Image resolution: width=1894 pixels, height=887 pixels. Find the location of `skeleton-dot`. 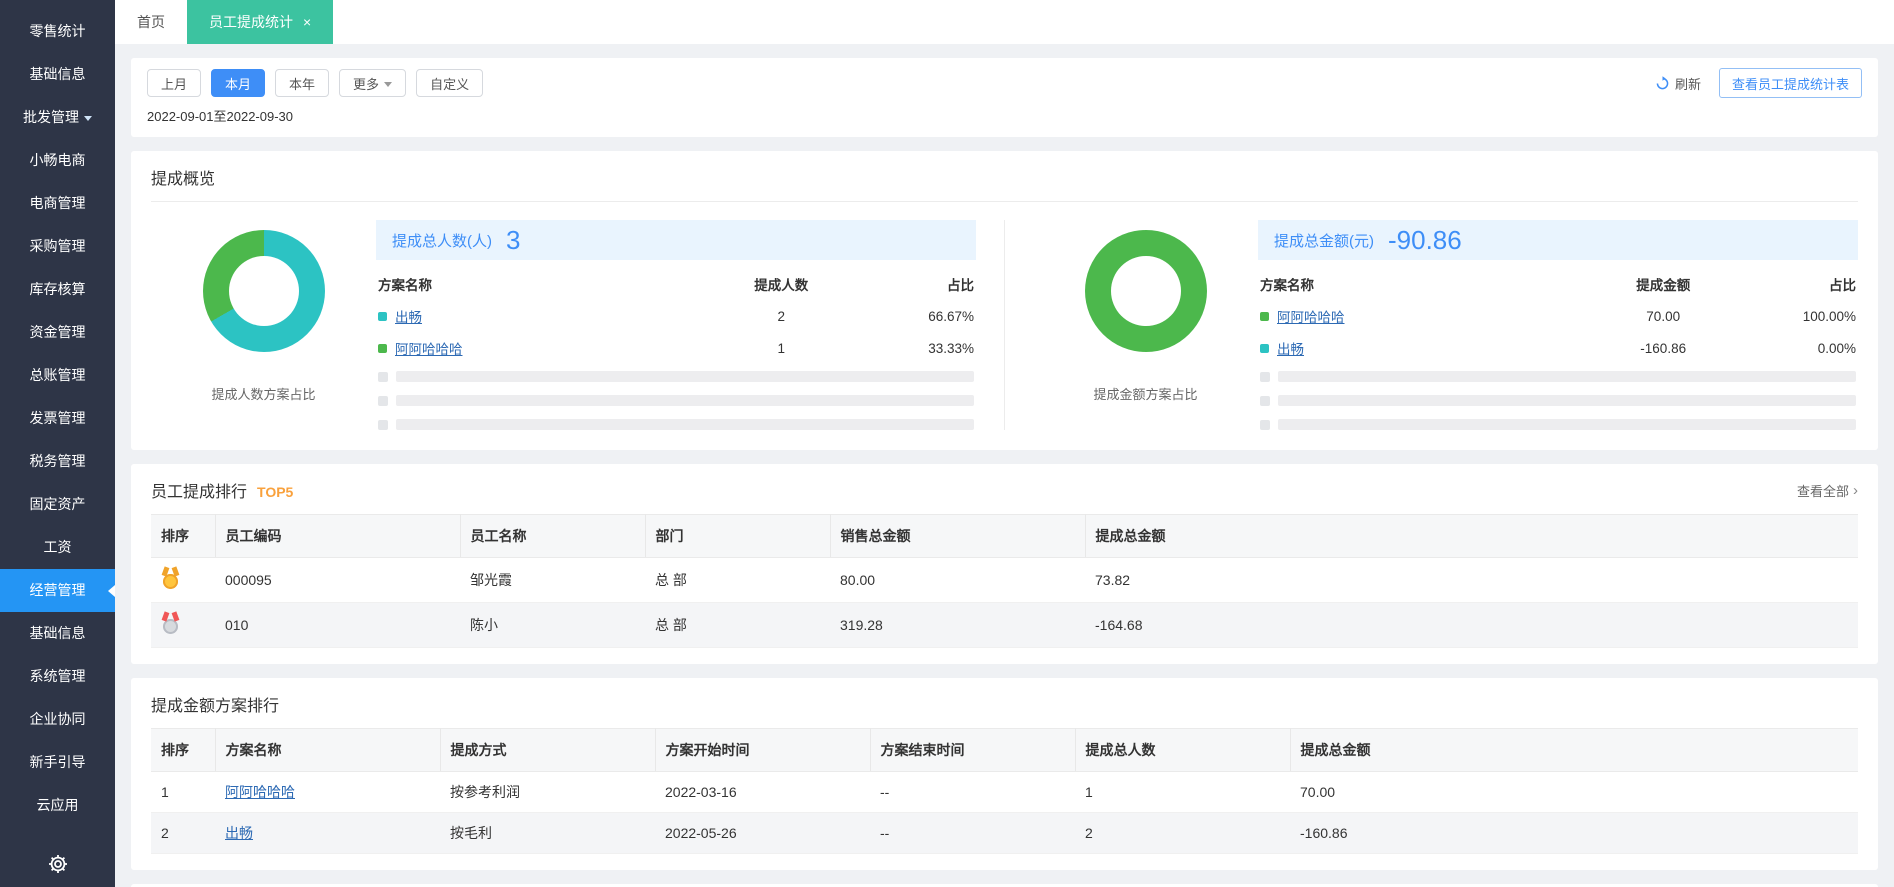

skeleton-dot is located at coordinates (383, 400).